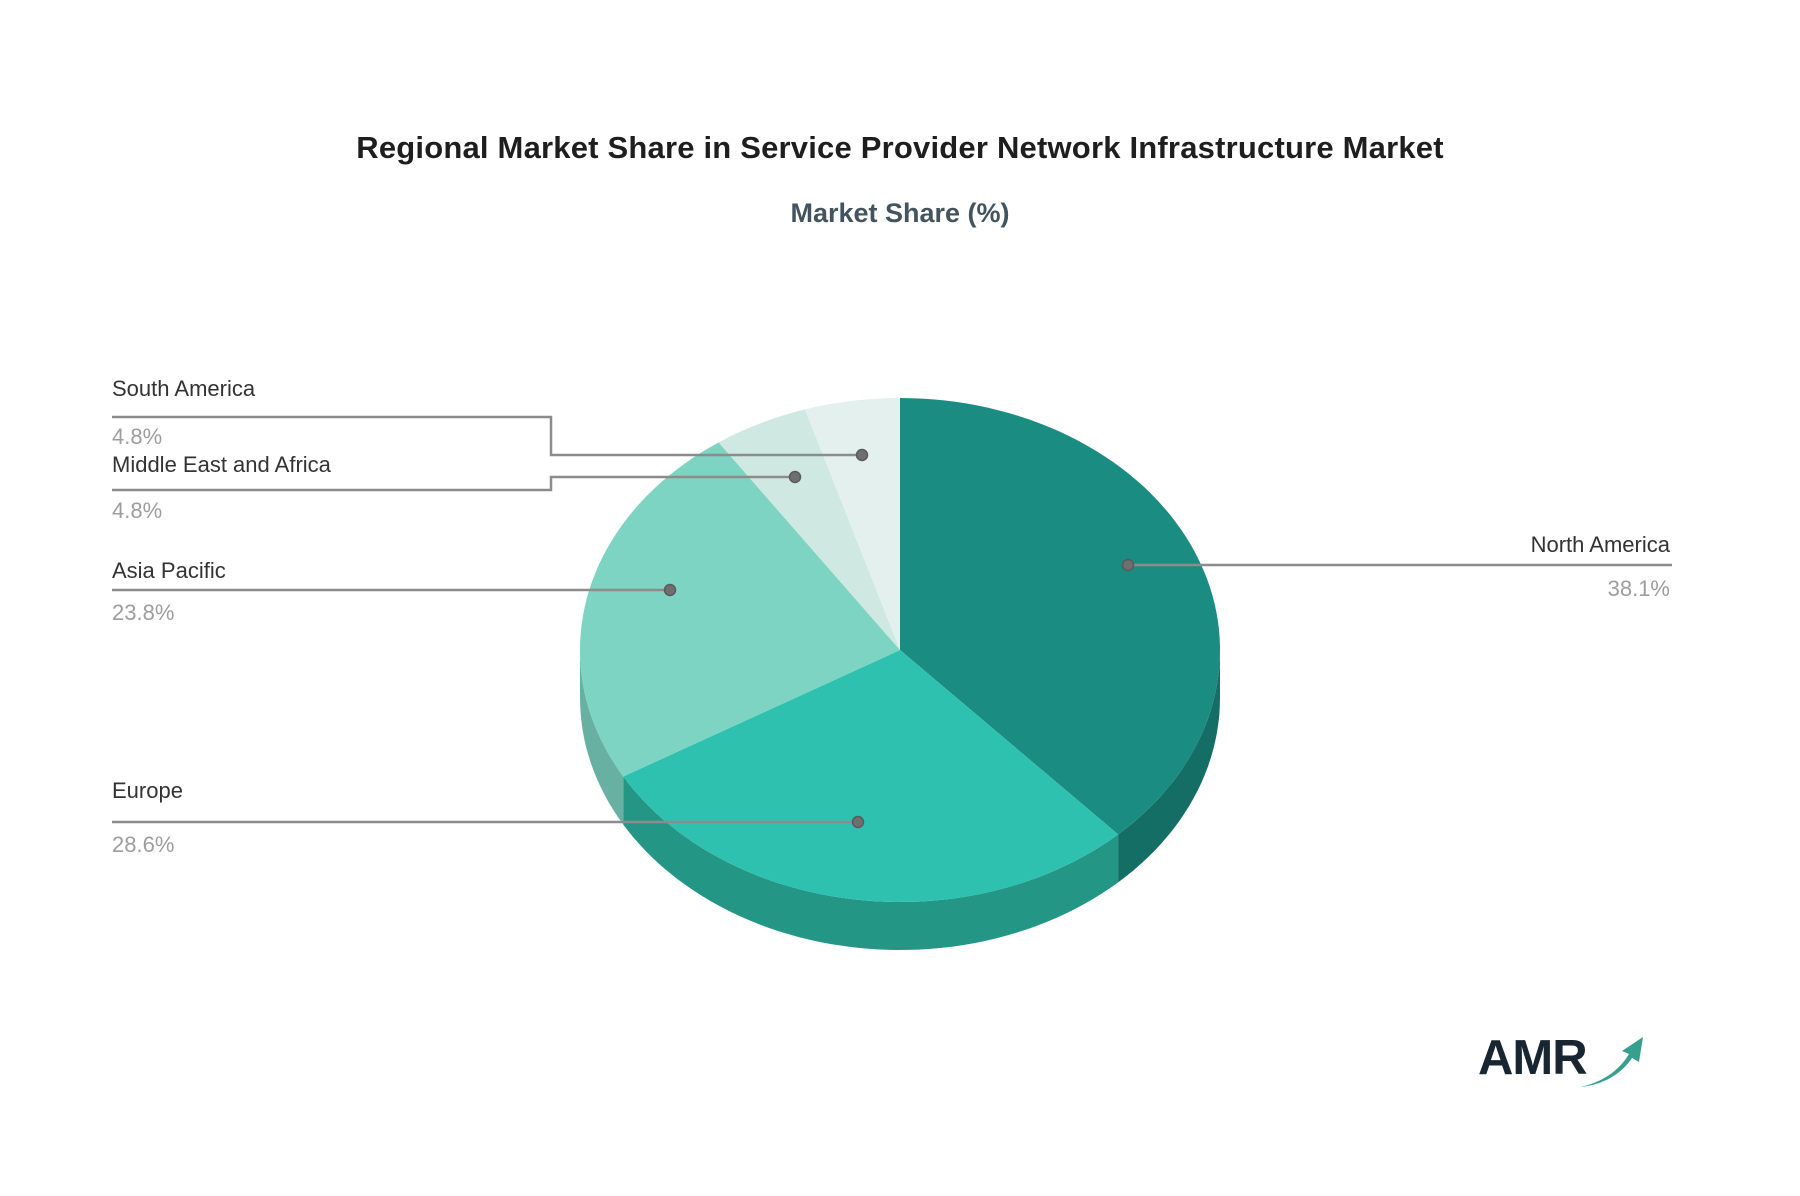 The height and width of the screenshot is (1196, 1800). What do you see at coordinates (137, 510) in the screenshot?
I see `callout-value-middle-east-and-africa: 4.8%` at bounding box center [137, 510].